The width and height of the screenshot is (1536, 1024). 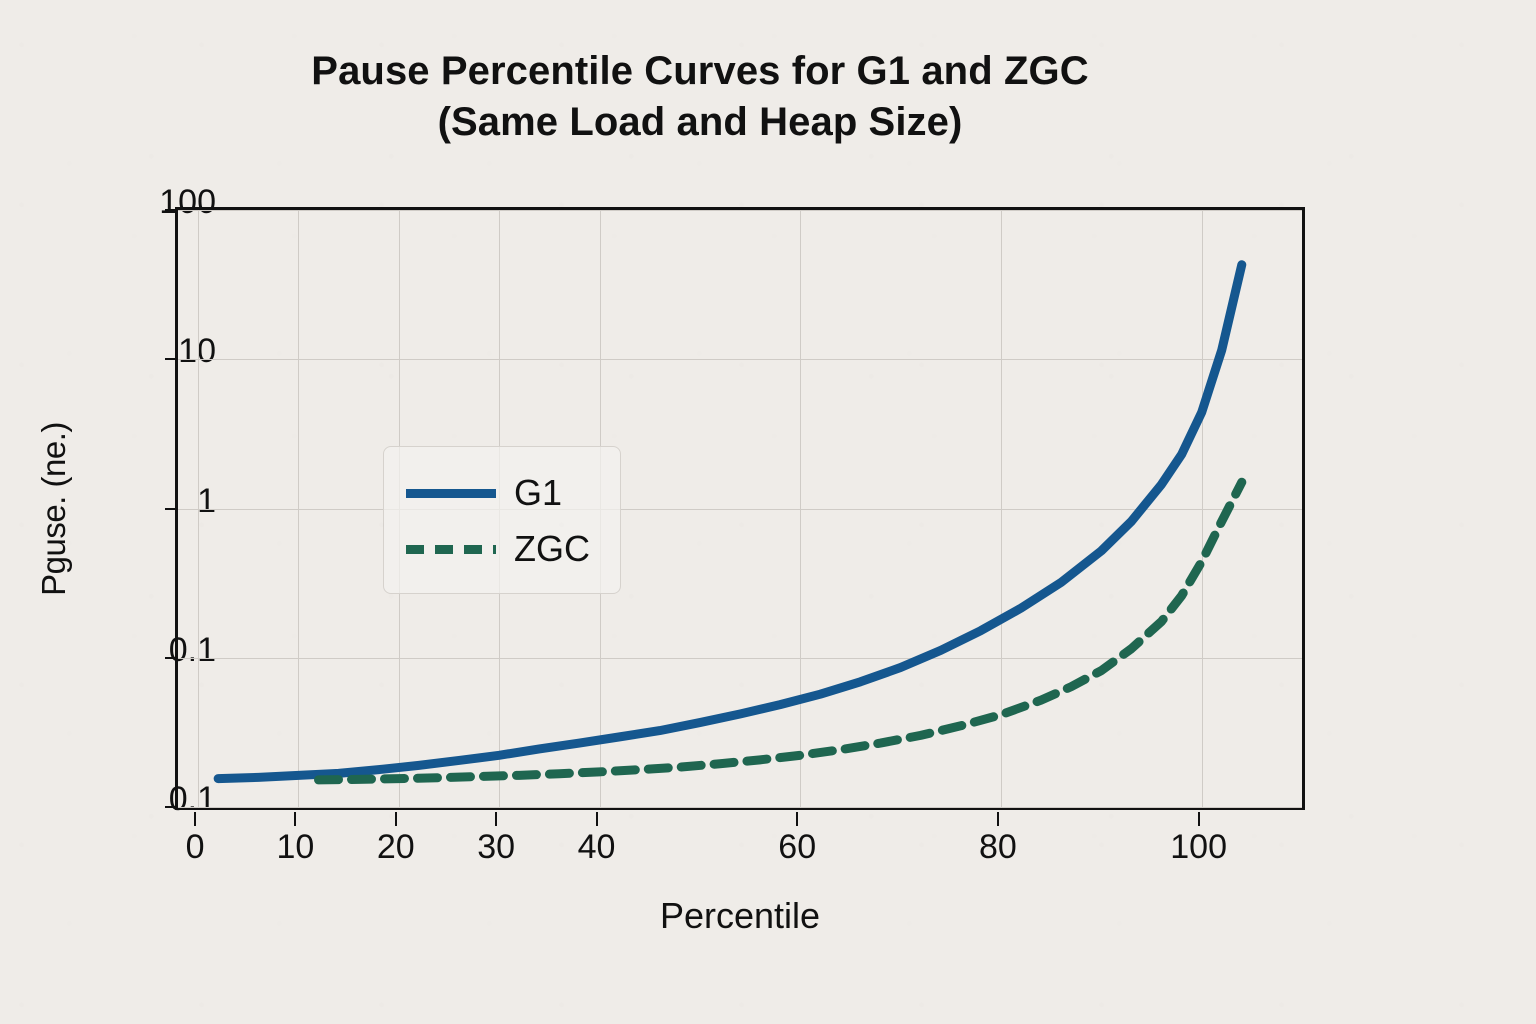 I want to click on x-axis-tick-label: 10, so click(x=295, y=847).